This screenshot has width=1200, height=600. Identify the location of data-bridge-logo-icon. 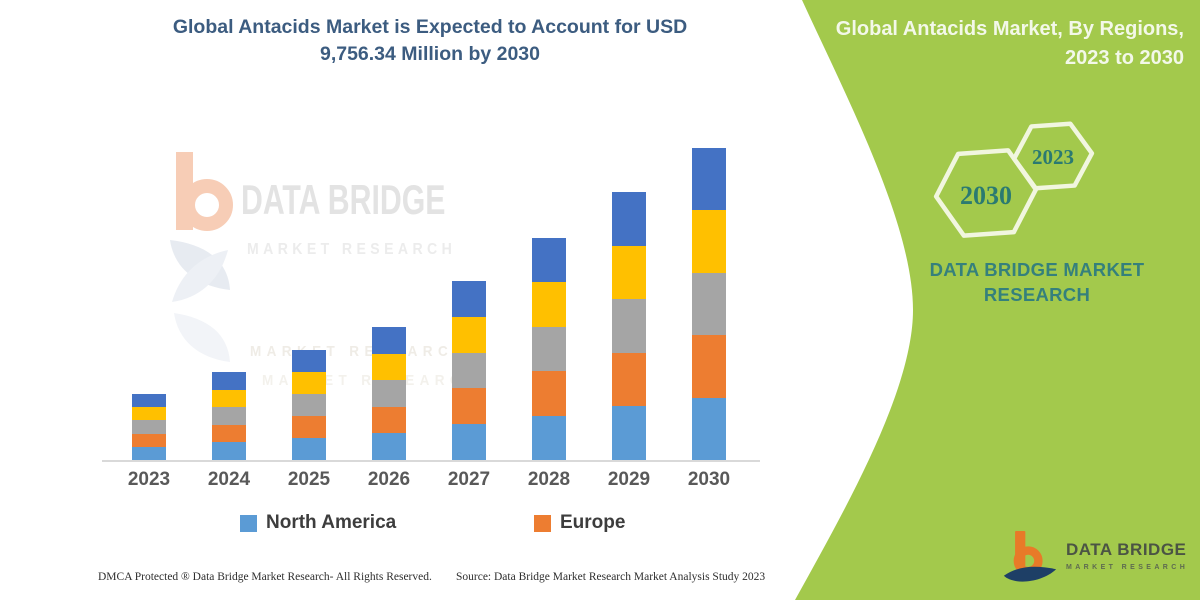
(1030, 556).